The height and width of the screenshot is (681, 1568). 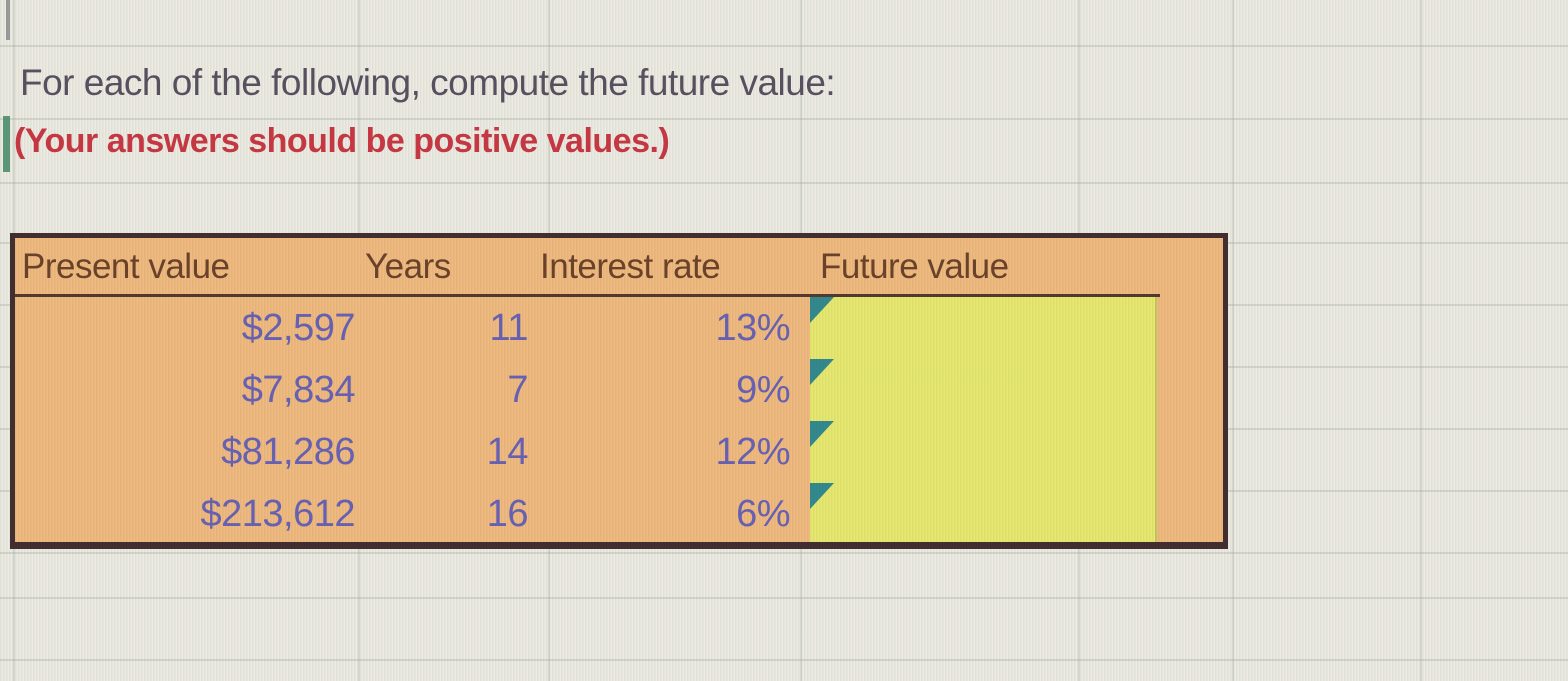 I want to click on header-underline, so click(x=587, y=295).